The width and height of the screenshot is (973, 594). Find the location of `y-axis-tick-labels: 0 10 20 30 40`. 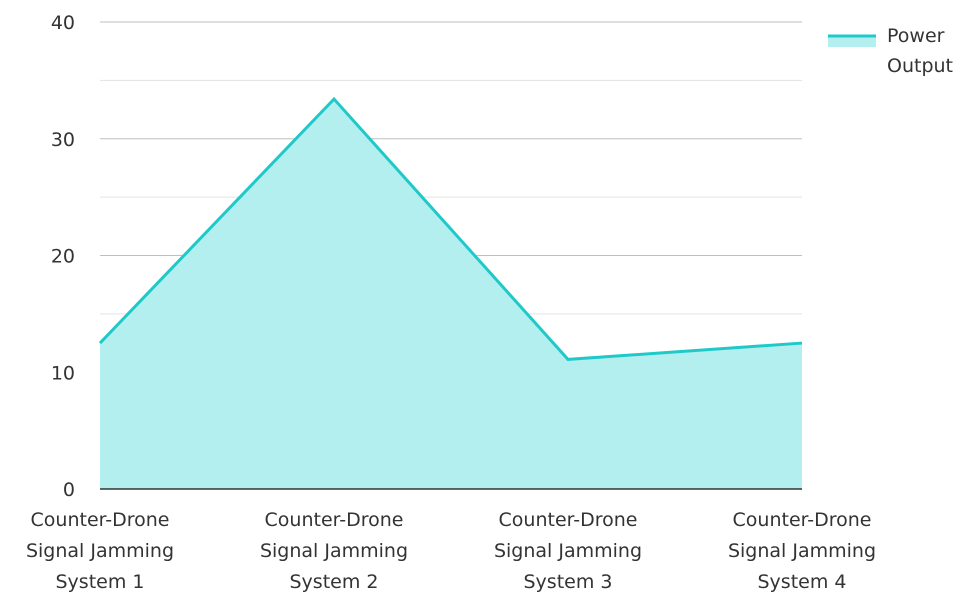

y-axis-tick-labels: 0 10 20 30 40 is located at coordinates (63, 256).